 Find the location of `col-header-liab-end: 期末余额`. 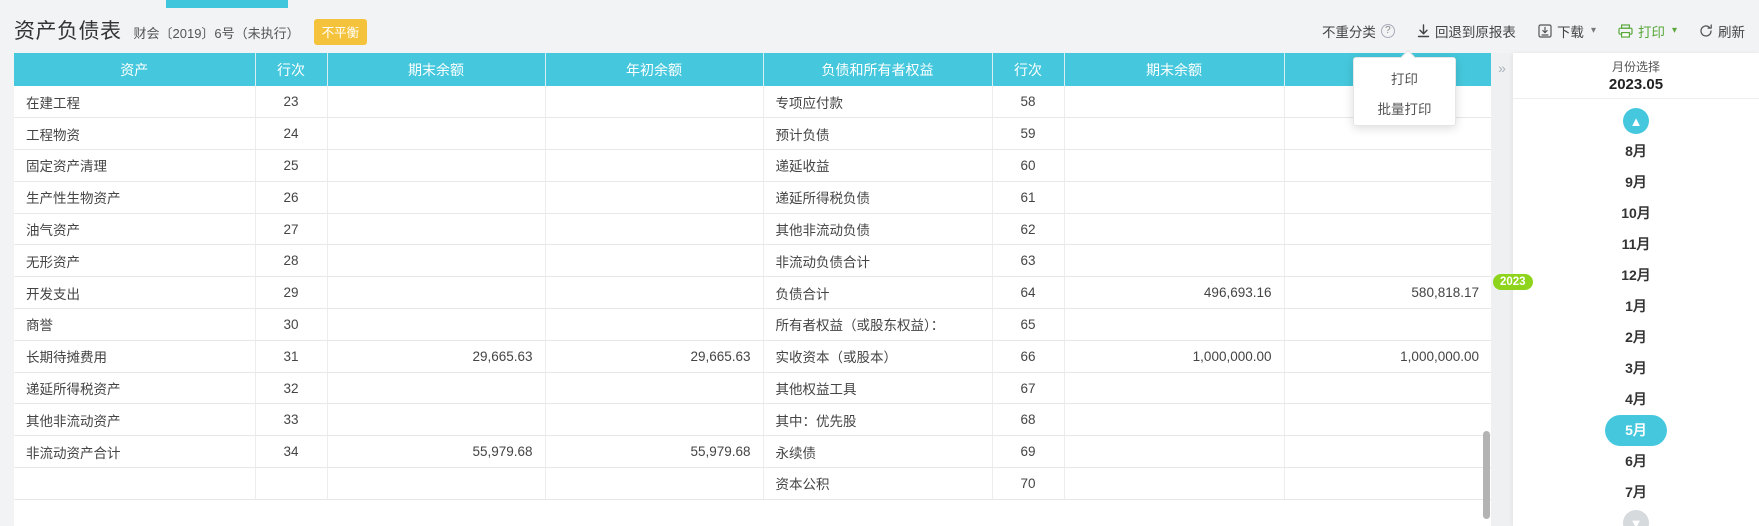

col-header-liab-end: 期末余额 is located at coordinates (1174, 69).